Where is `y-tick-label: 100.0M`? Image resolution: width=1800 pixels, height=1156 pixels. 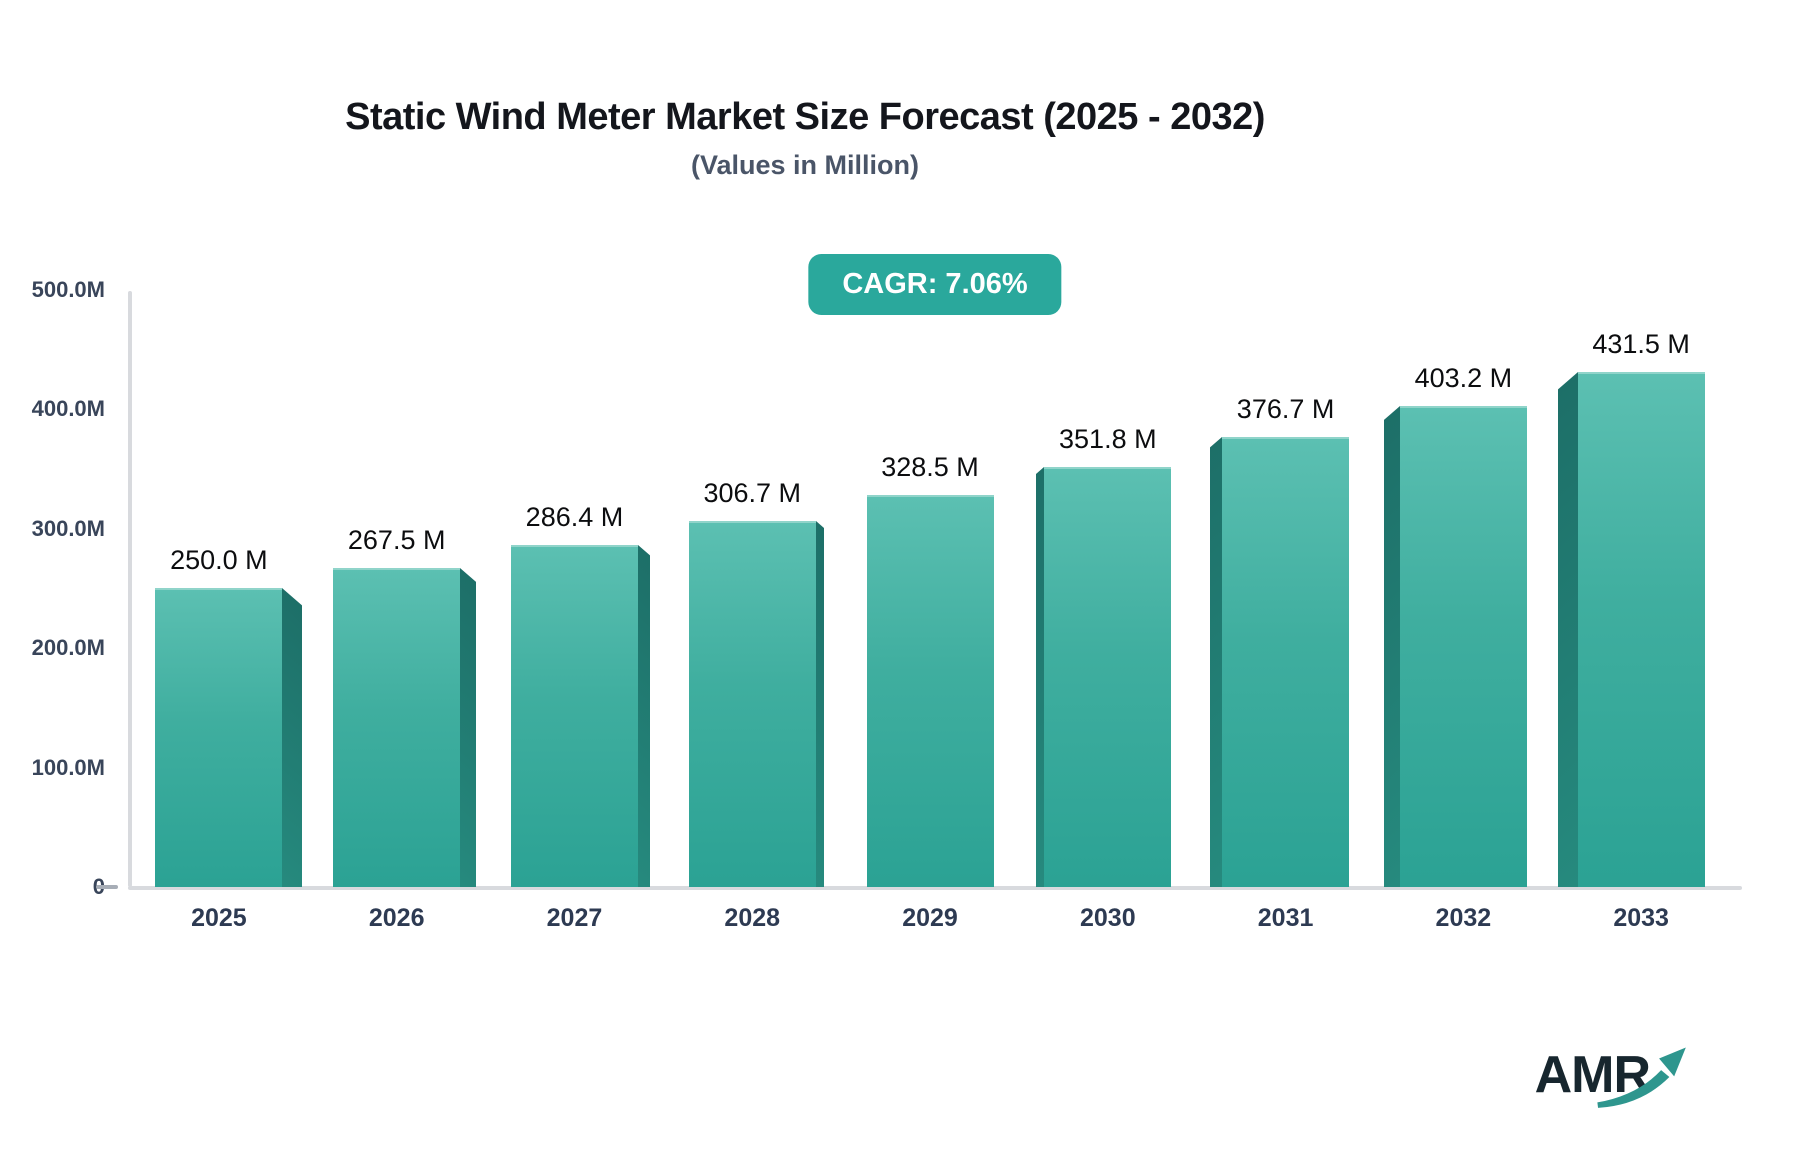 y-tick-label: 100.0M is located at coordinates (68, 767).